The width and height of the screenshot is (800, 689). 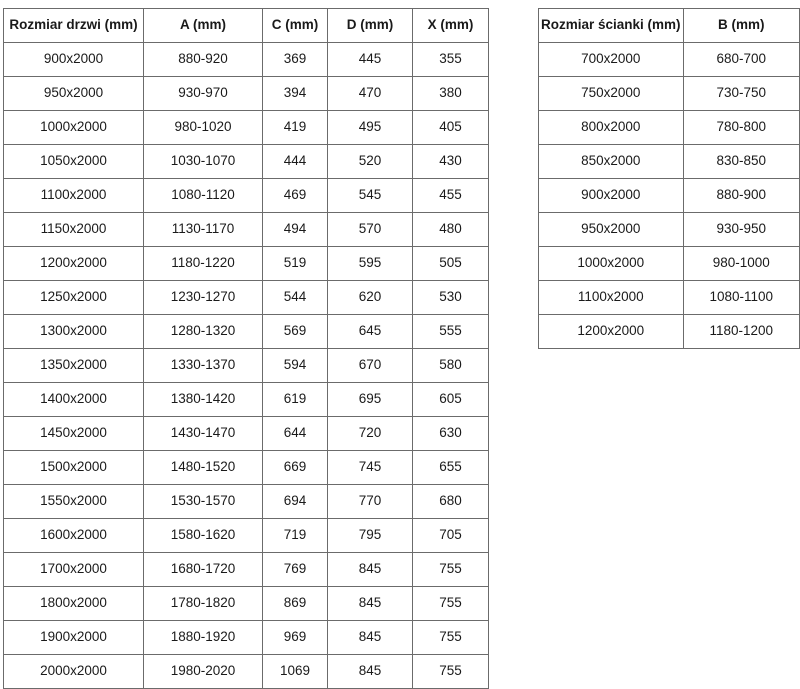 What do you see at coordinates (203, 331) in the screenshot?
I see `cell-a: 1280-1320` at bounding box center [203, 331].